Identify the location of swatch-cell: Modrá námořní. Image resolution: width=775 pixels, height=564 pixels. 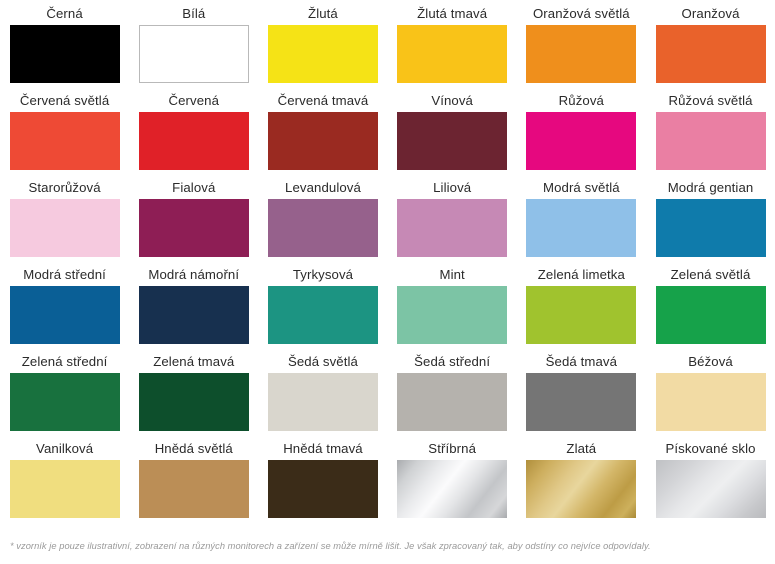
(193, 304).